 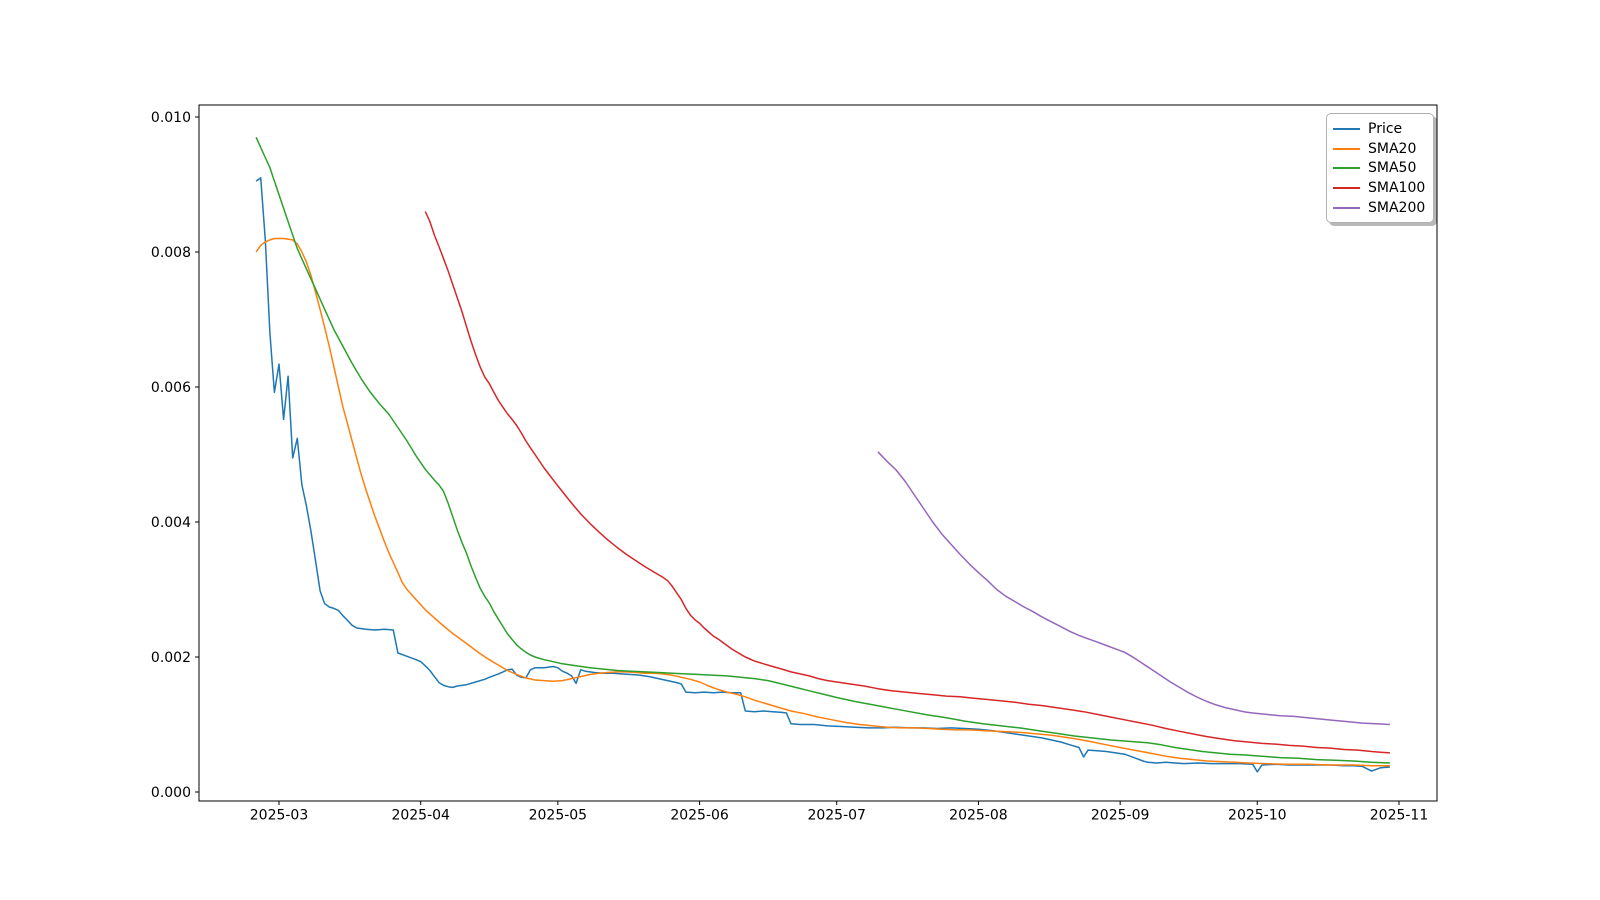 I want to click on legend-item-sma200: SMA200, so click(x=1383, y=208).